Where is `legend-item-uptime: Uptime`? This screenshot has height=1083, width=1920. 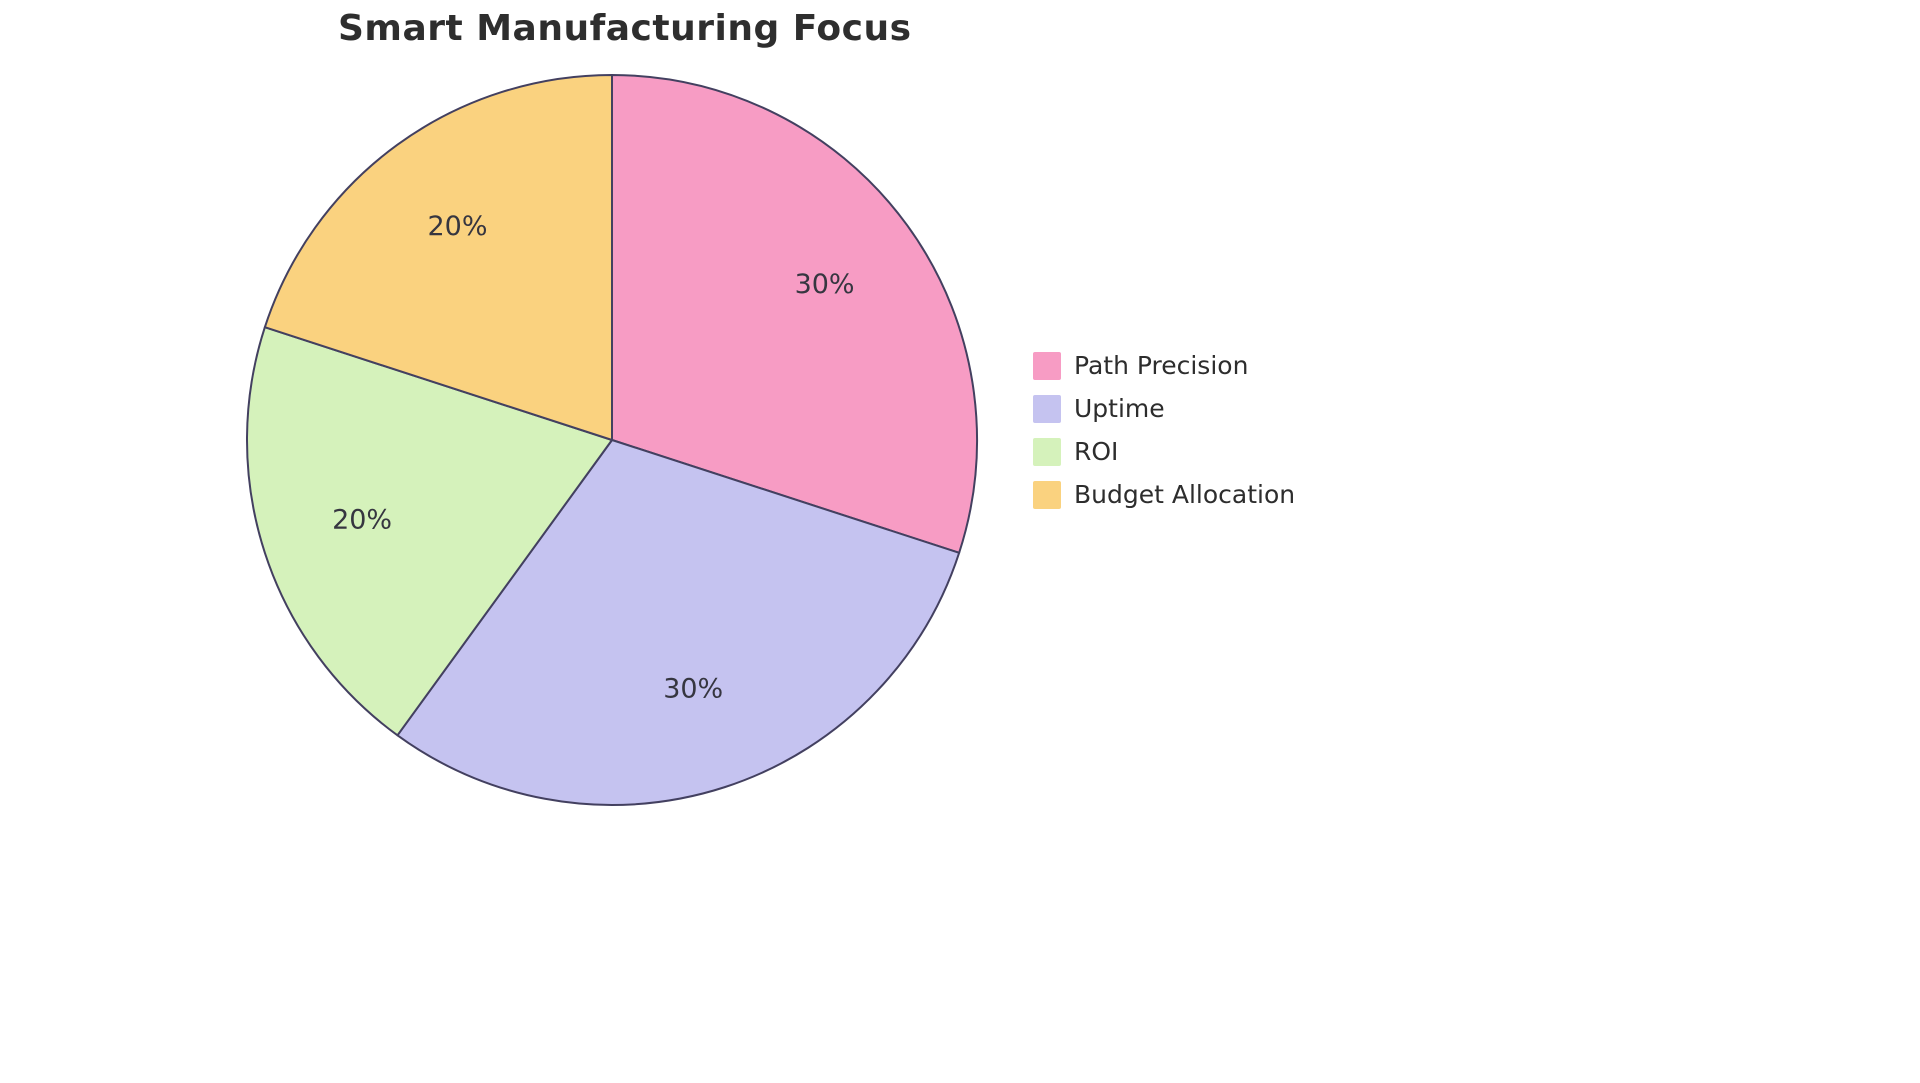 legend-item-uptime: Uptime is located at coordinates (1164, 409).